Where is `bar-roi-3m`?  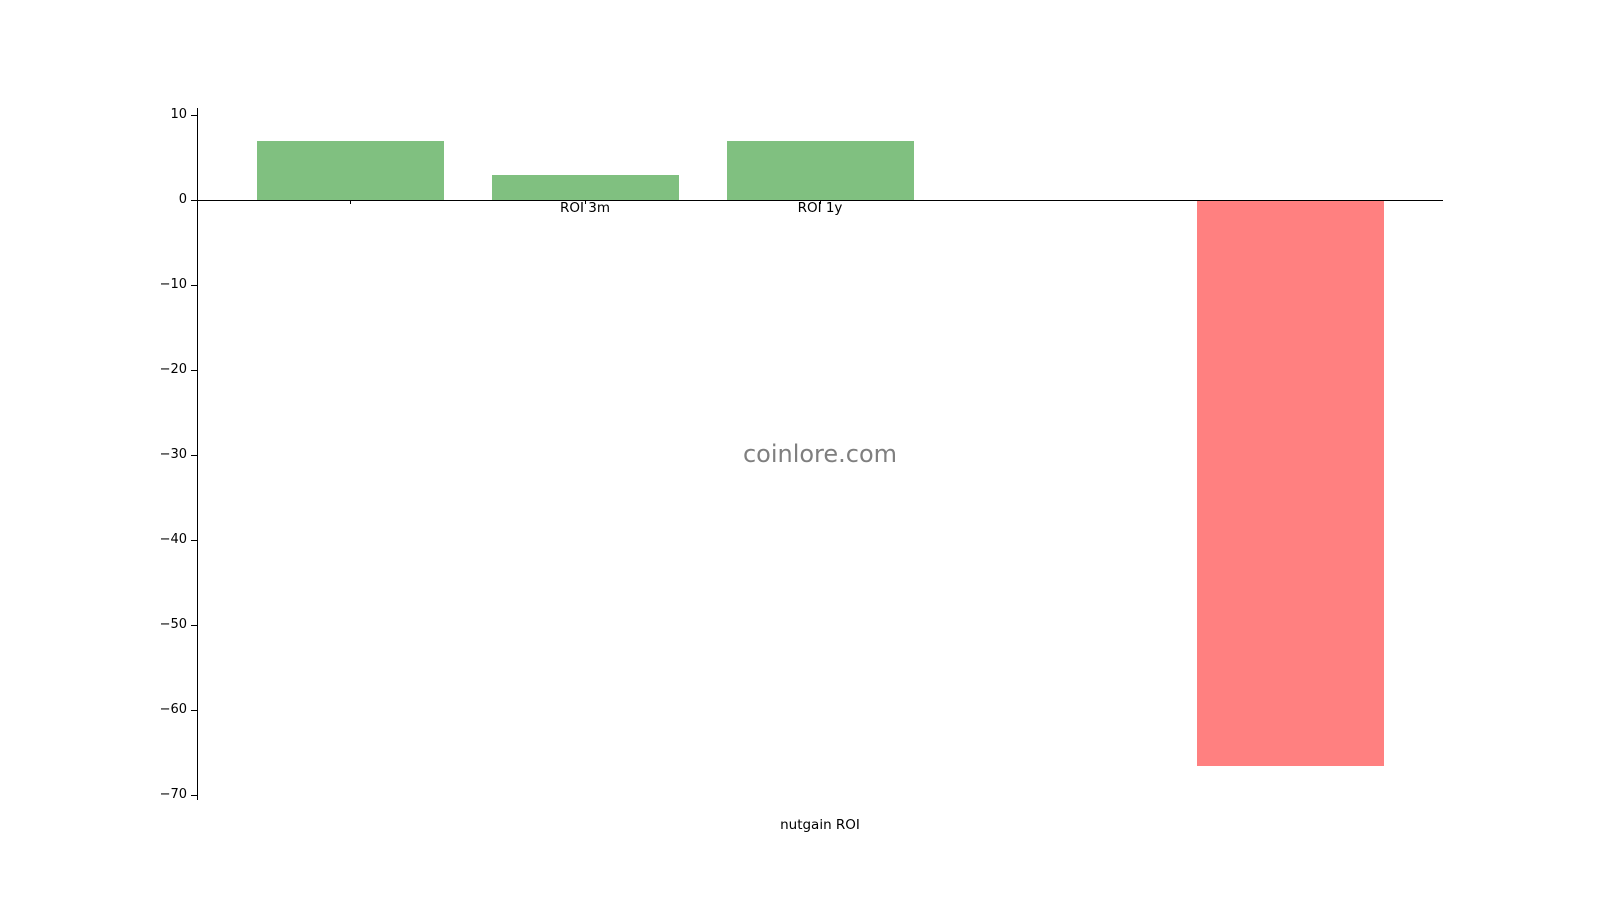
bar-roi-3m is located at coordinates (585, 187).